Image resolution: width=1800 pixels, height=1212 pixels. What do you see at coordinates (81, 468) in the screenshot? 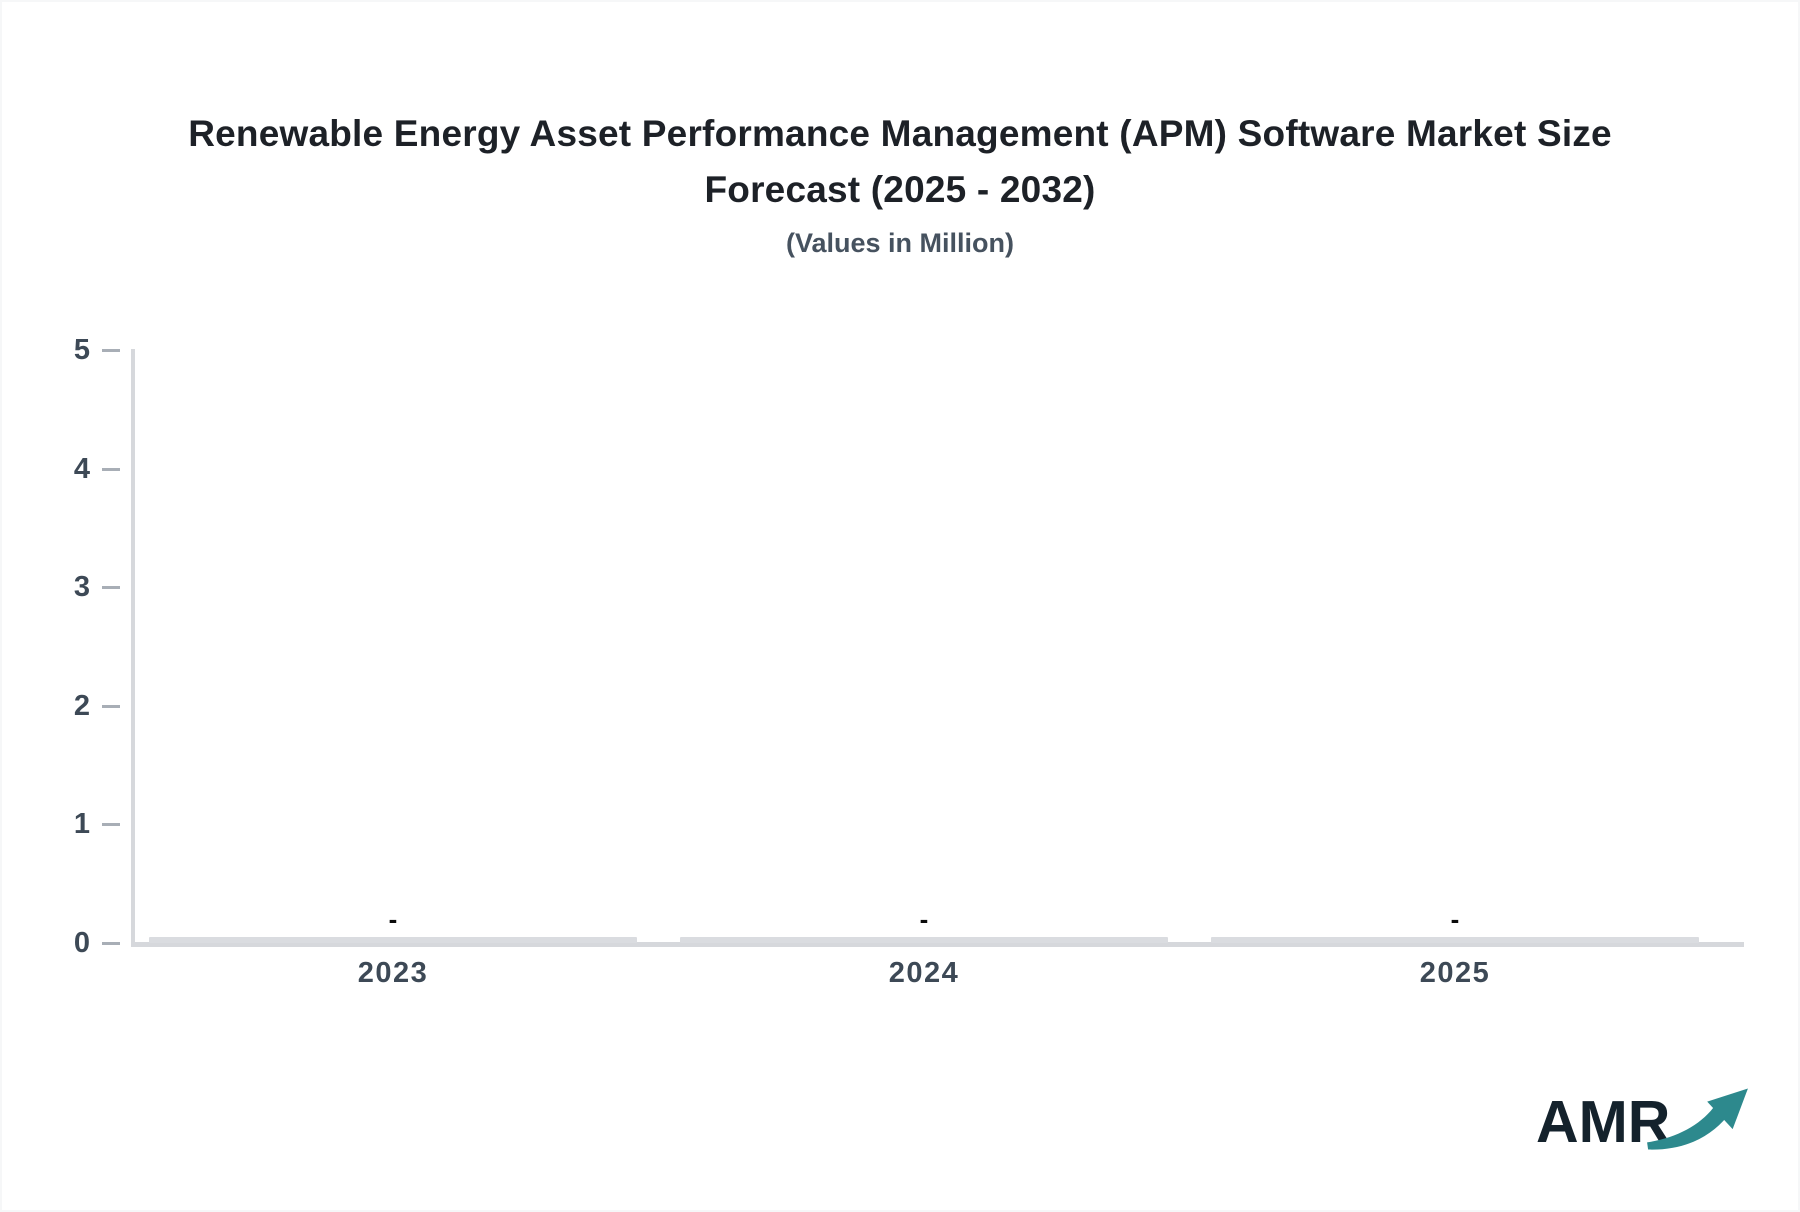
I see `y-axis-label: 4` at bounding box center [81, 468].